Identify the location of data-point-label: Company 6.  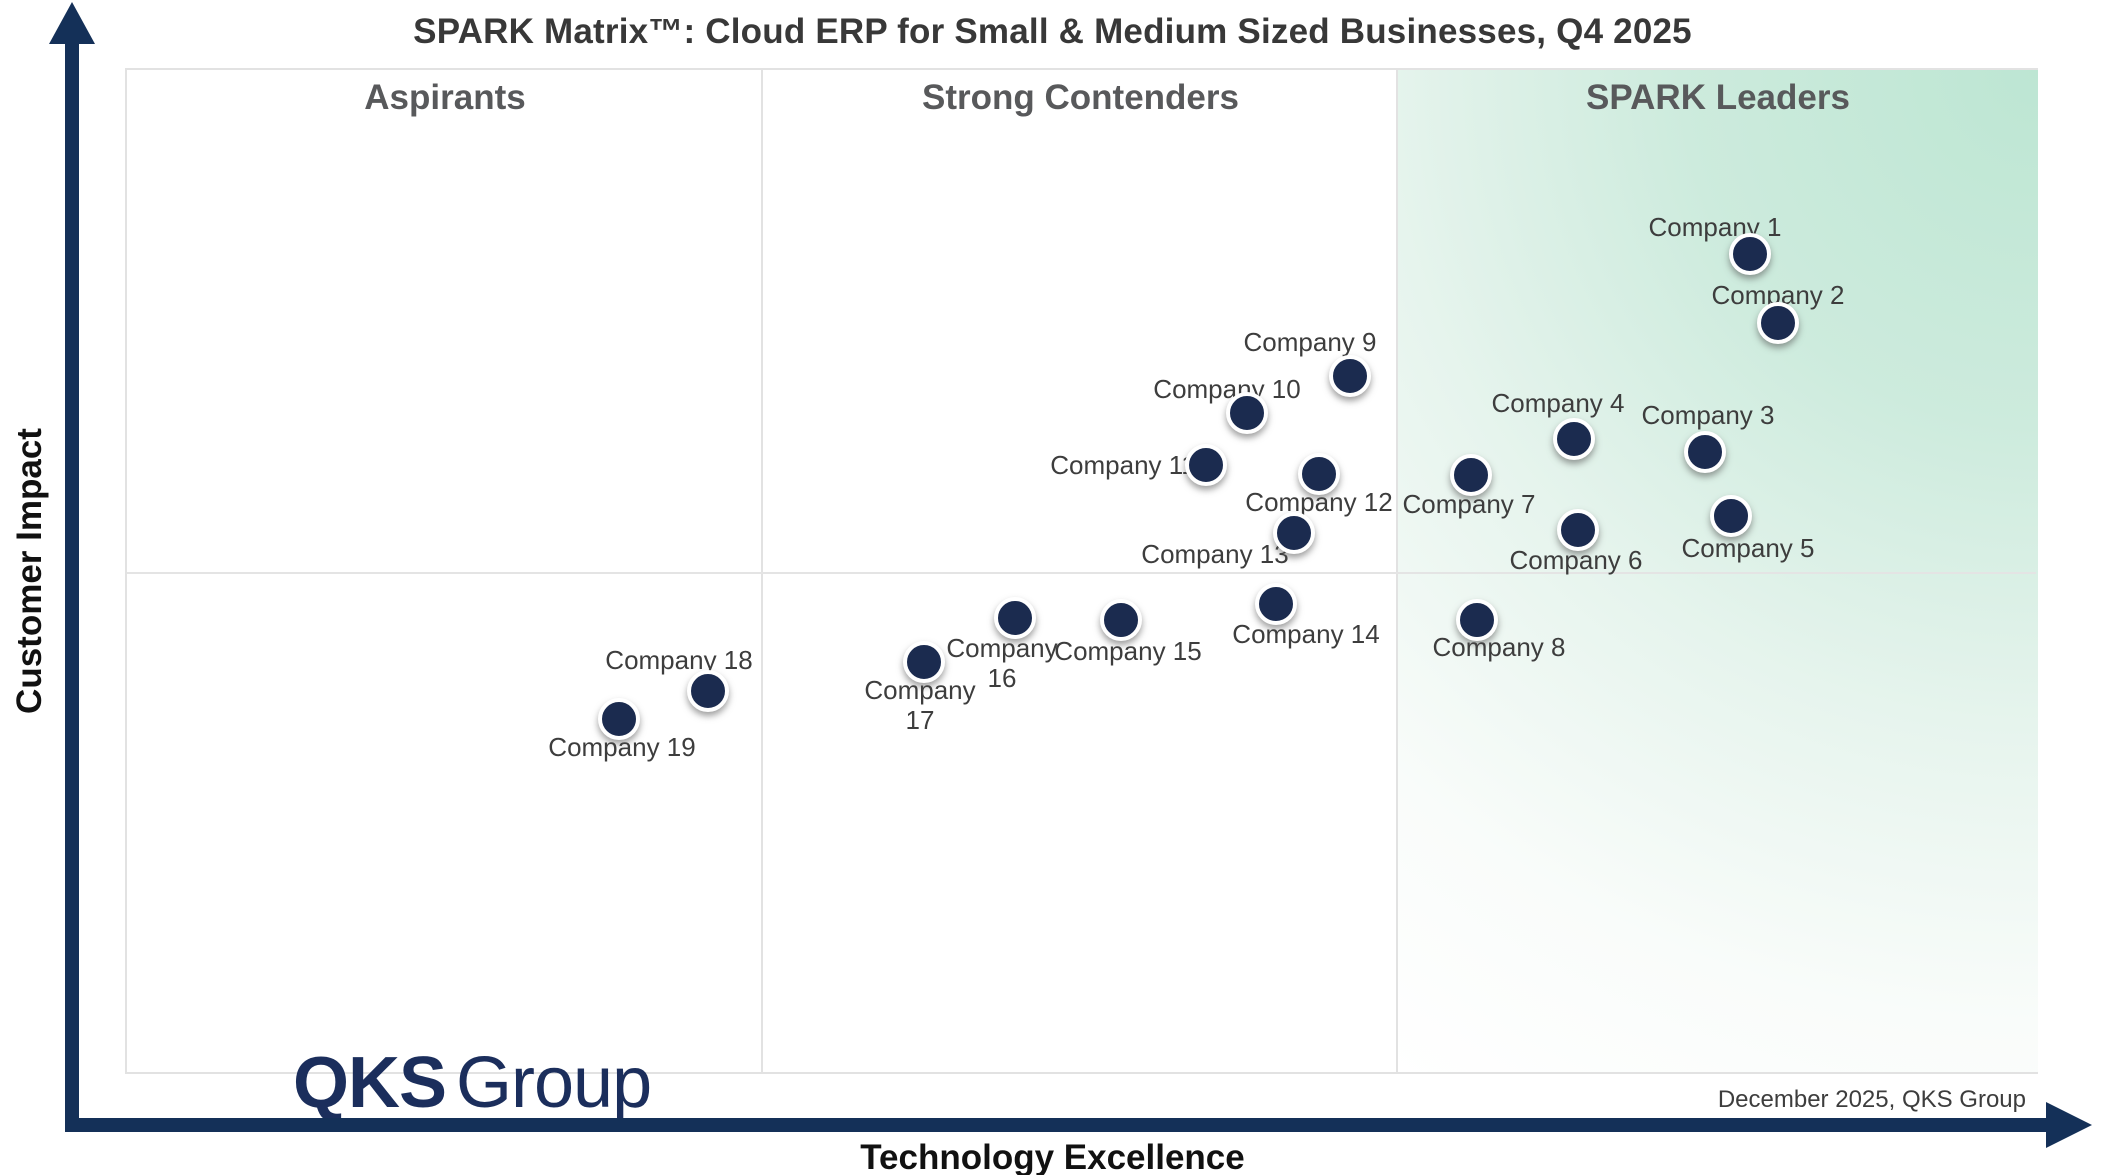
(1576, 560).